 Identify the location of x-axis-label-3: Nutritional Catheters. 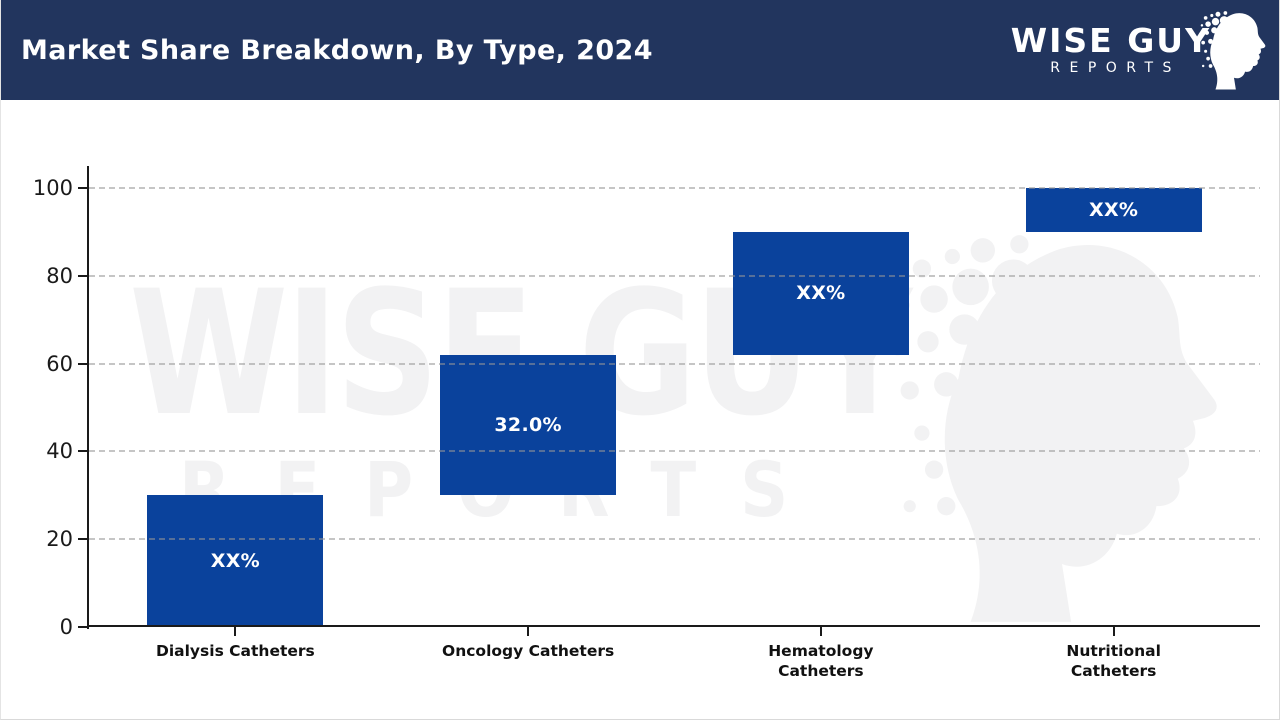
(1113, 661).